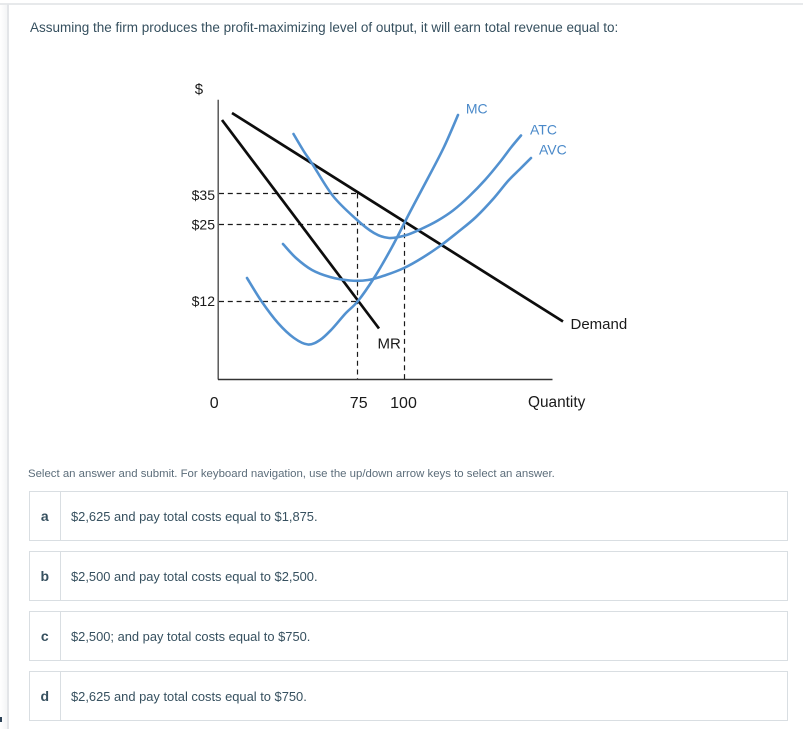  Describe the element at coordinates (543, 130) in the screenshot. I see `svg-text: ATC` at that location.